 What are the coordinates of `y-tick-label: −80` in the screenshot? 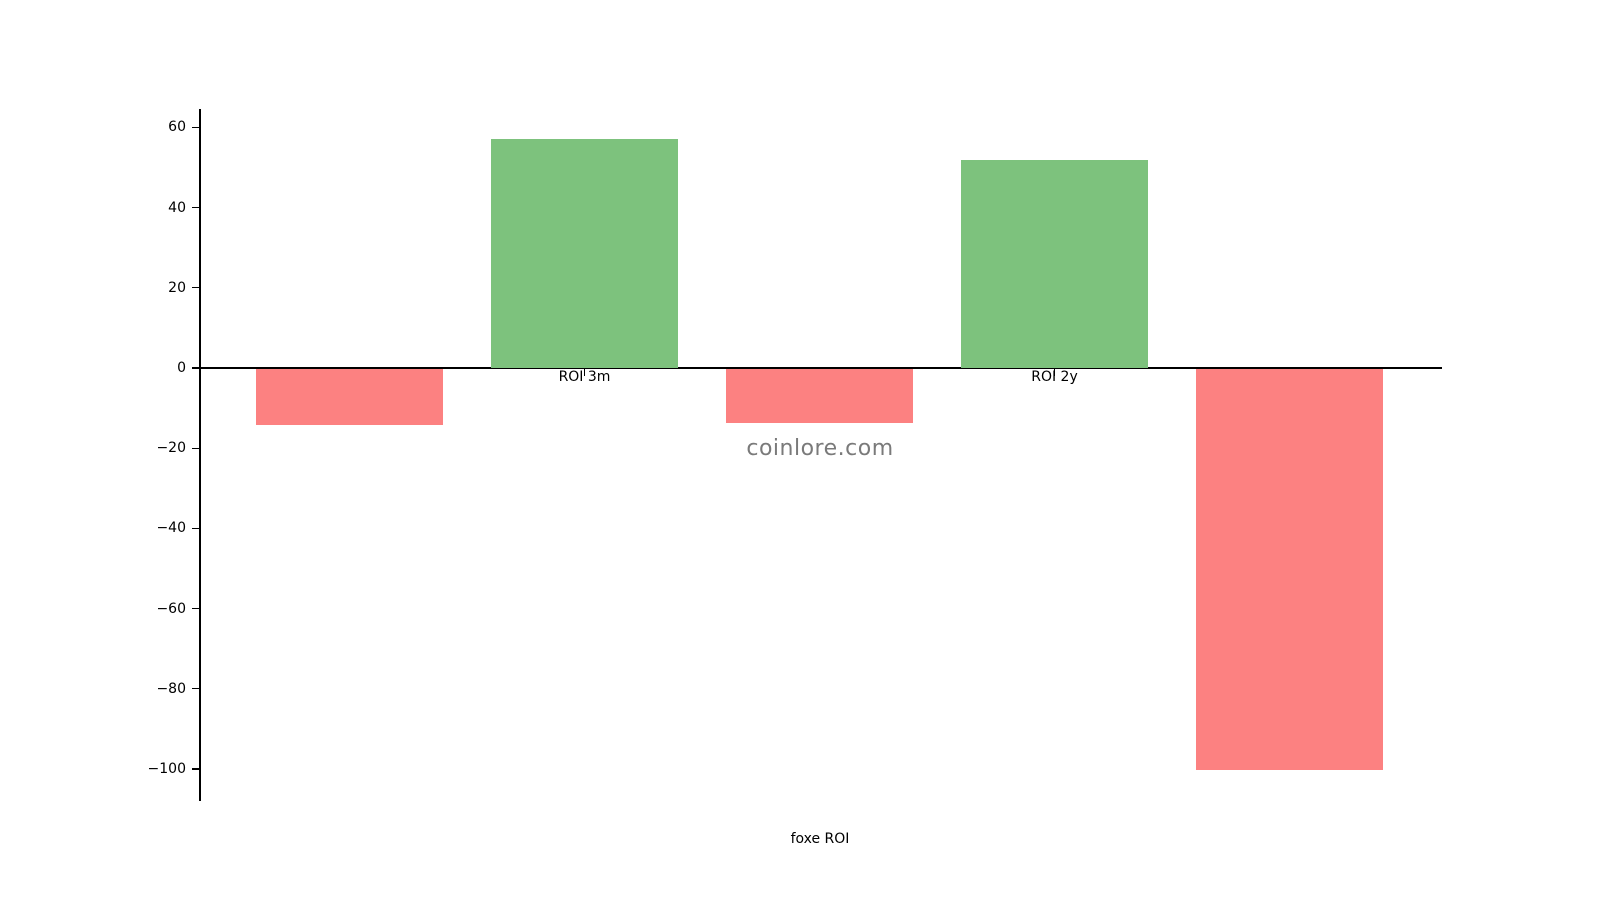 It's located at (171, 688).